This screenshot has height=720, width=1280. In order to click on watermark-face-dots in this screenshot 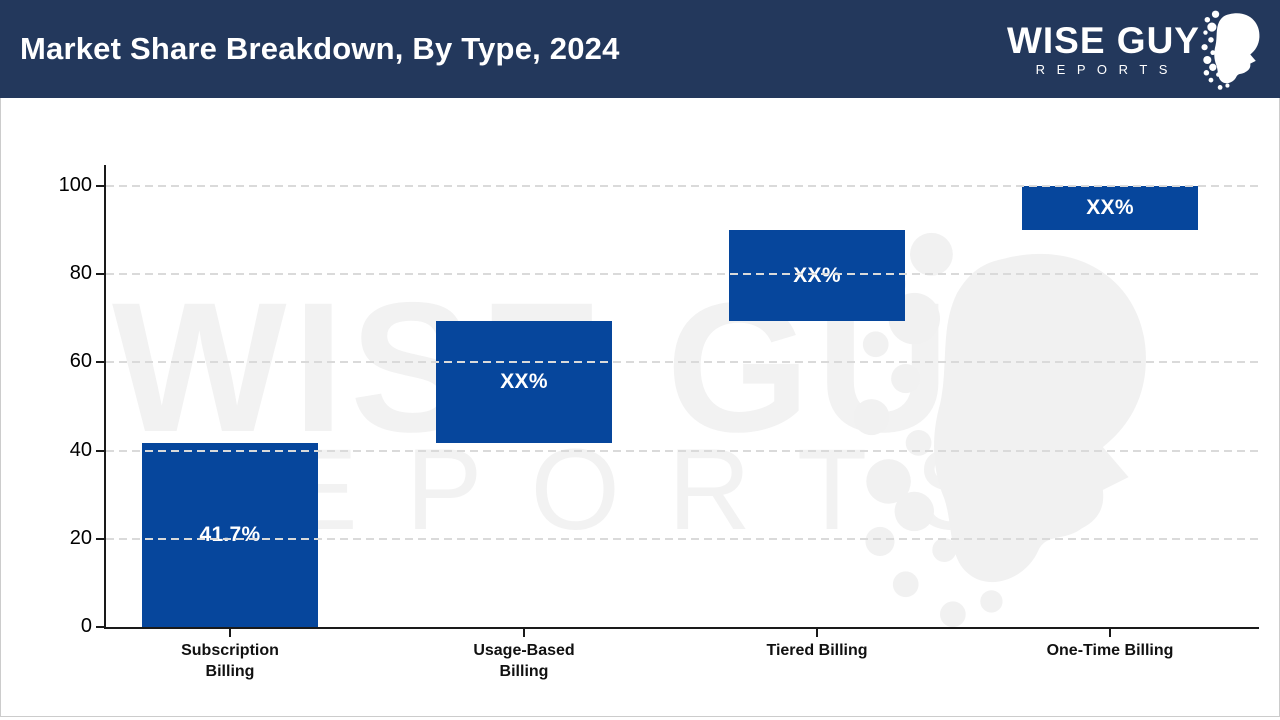, I will do `click(999, 430)`.